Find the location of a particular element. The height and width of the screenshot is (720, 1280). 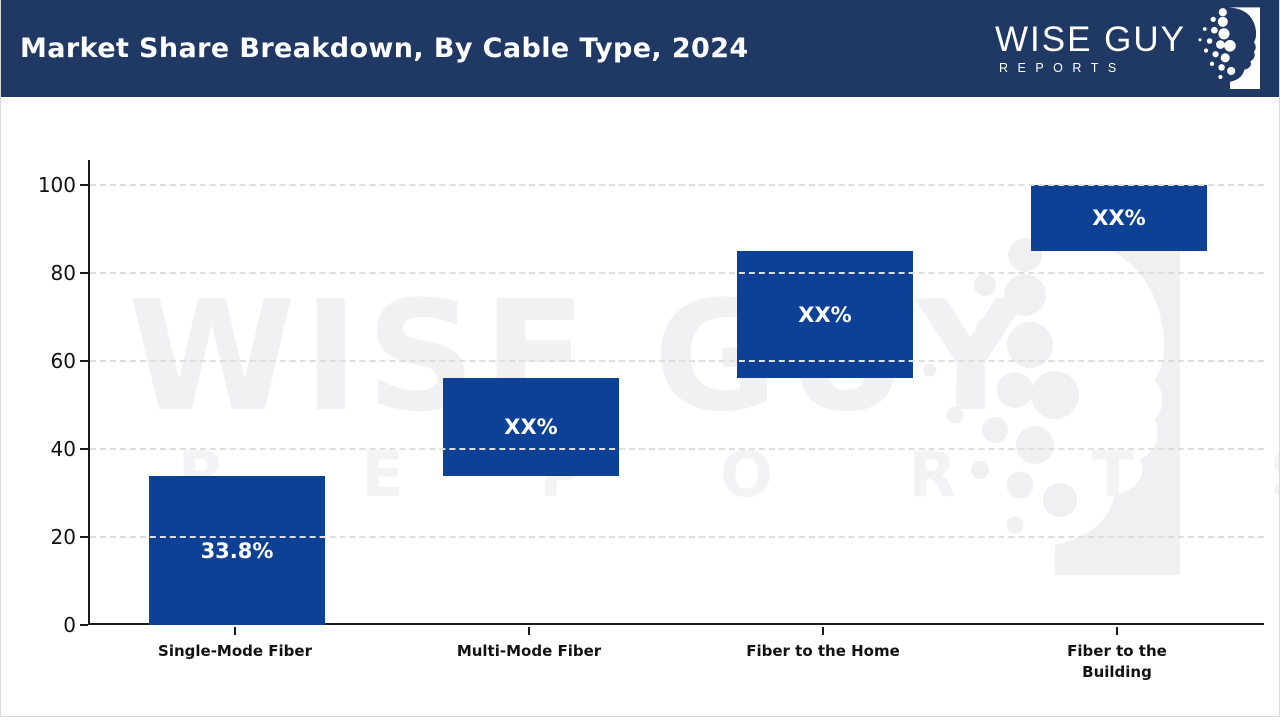

y-tick-label-80: 80 is located at coordinates (63, 273).